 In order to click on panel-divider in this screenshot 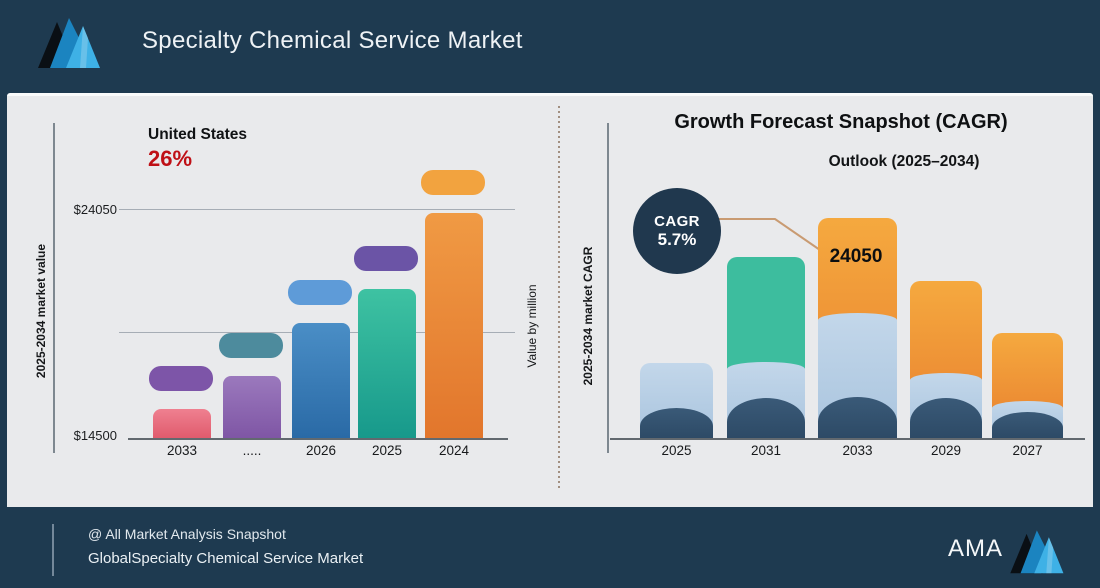, I will do `click(559, 297)`.